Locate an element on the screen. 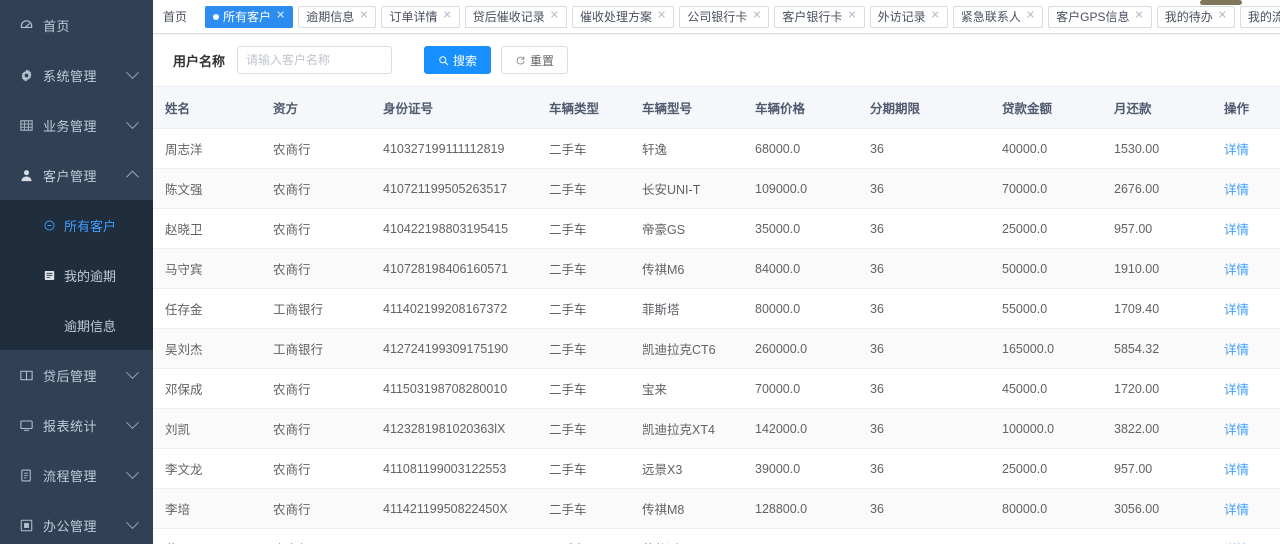 The width and height of the screenshot is (1280, 544). cell-vehicle-model: 帝豪GS is located at coordinates (686, 228).